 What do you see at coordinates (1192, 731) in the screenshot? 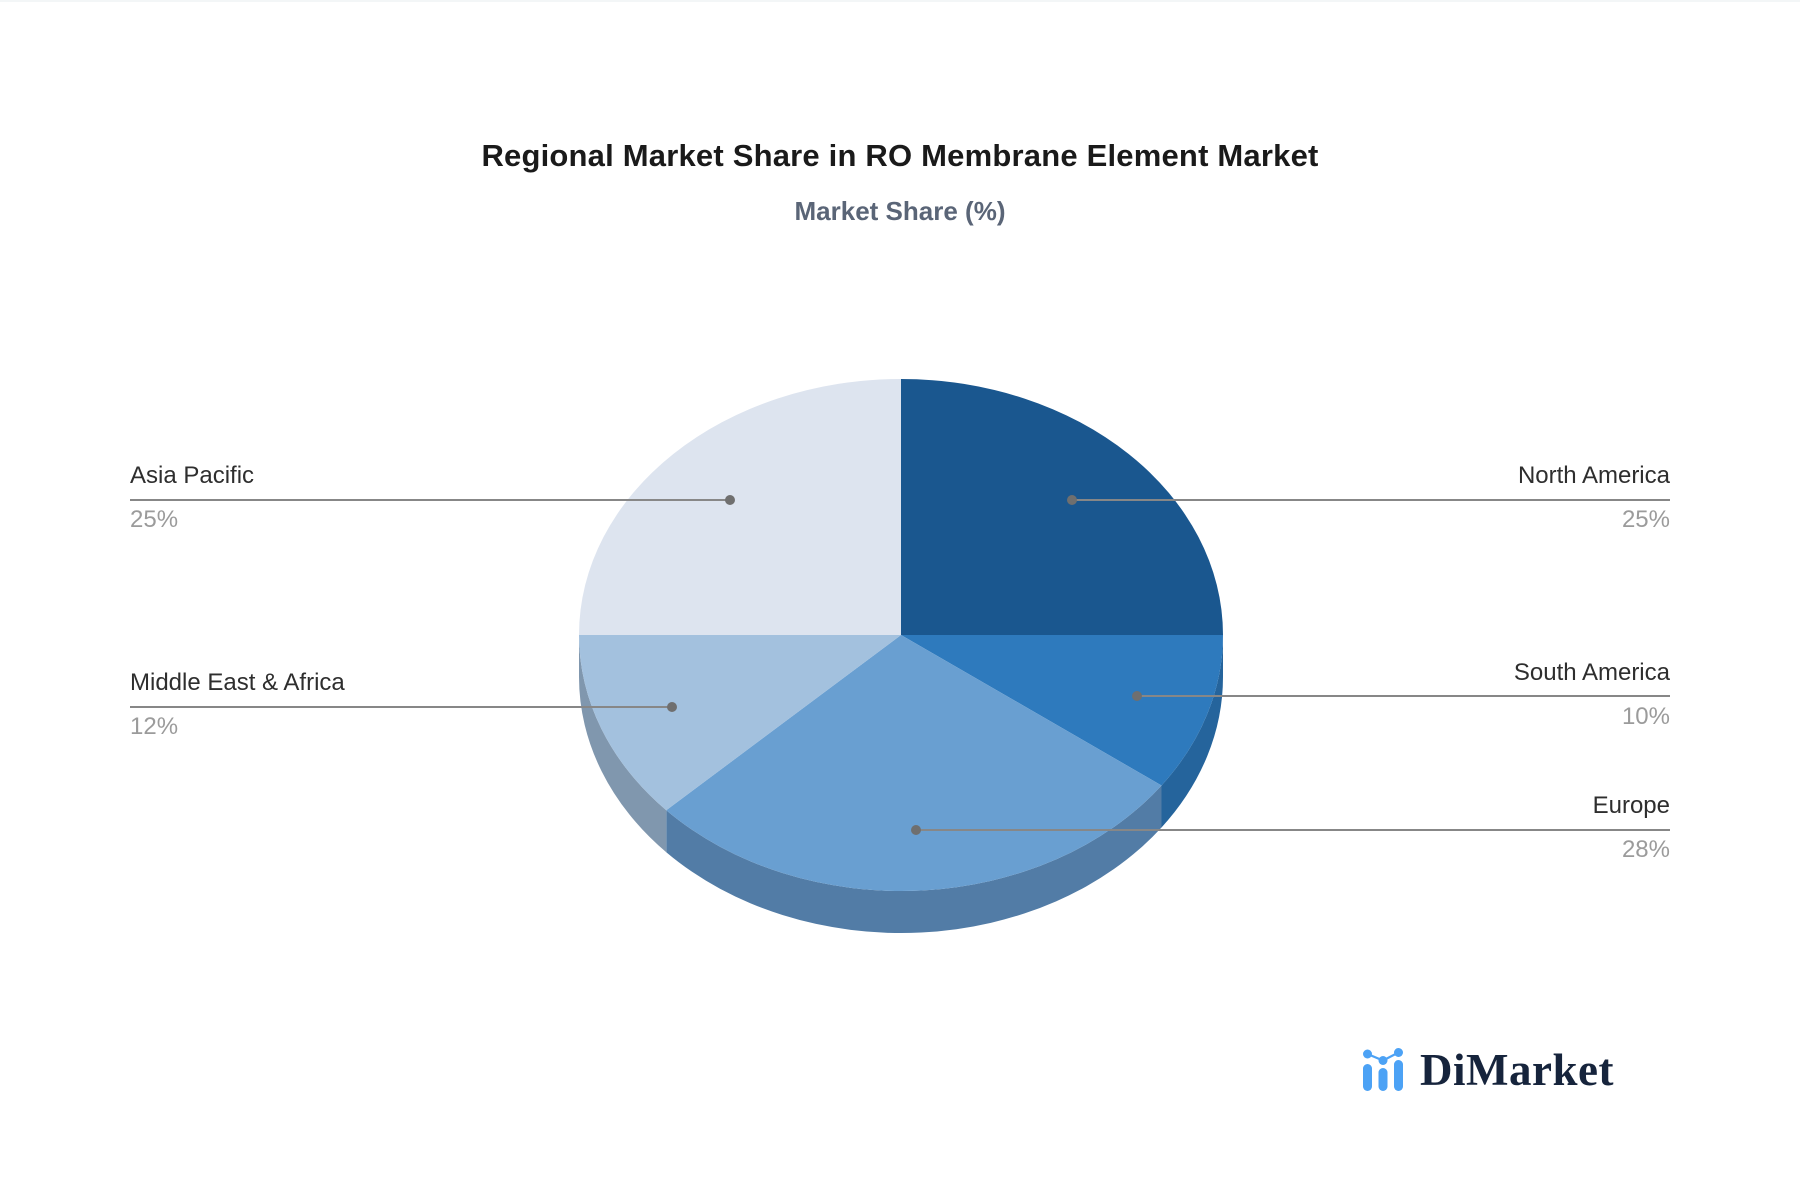
I see `pie-slice-side-south-america` at bounding box center [1192, 731].